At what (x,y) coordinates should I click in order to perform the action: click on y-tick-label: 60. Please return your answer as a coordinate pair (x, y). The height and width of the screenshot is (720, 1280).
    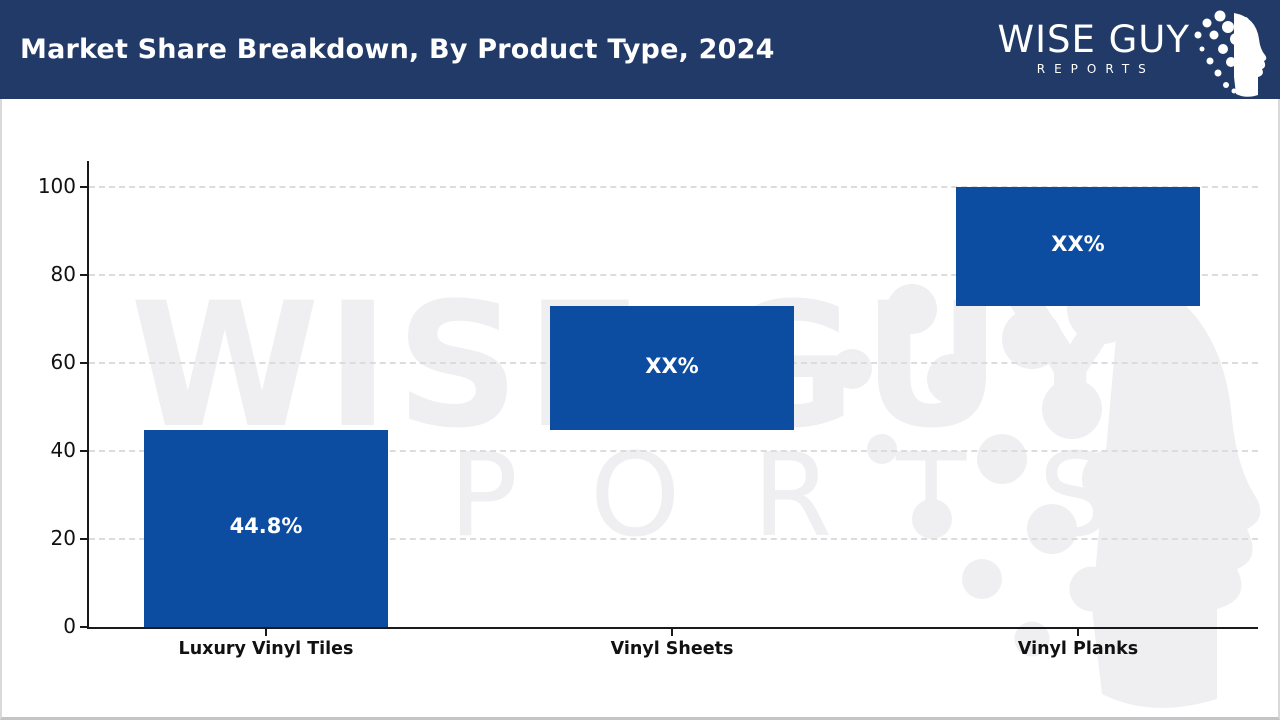
    Looking at the image, I should click on (63, 362).